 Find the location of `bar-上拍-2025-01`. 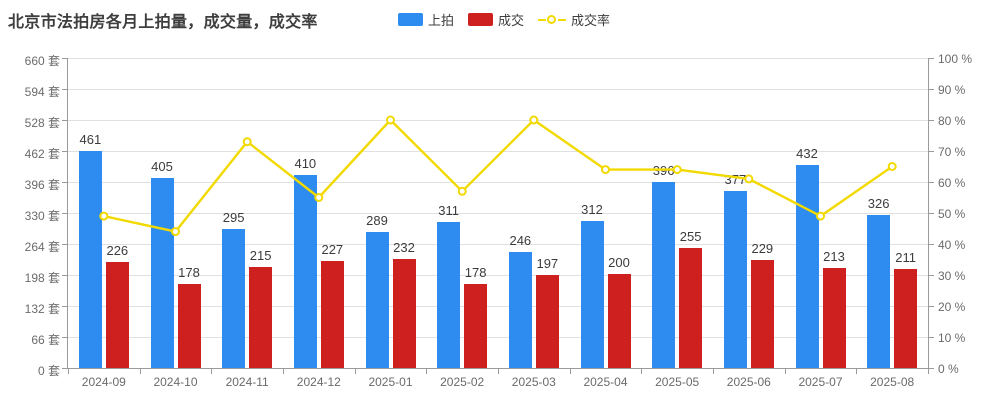

bar-上拍-2025-01 is located at coordinates (377, 300).